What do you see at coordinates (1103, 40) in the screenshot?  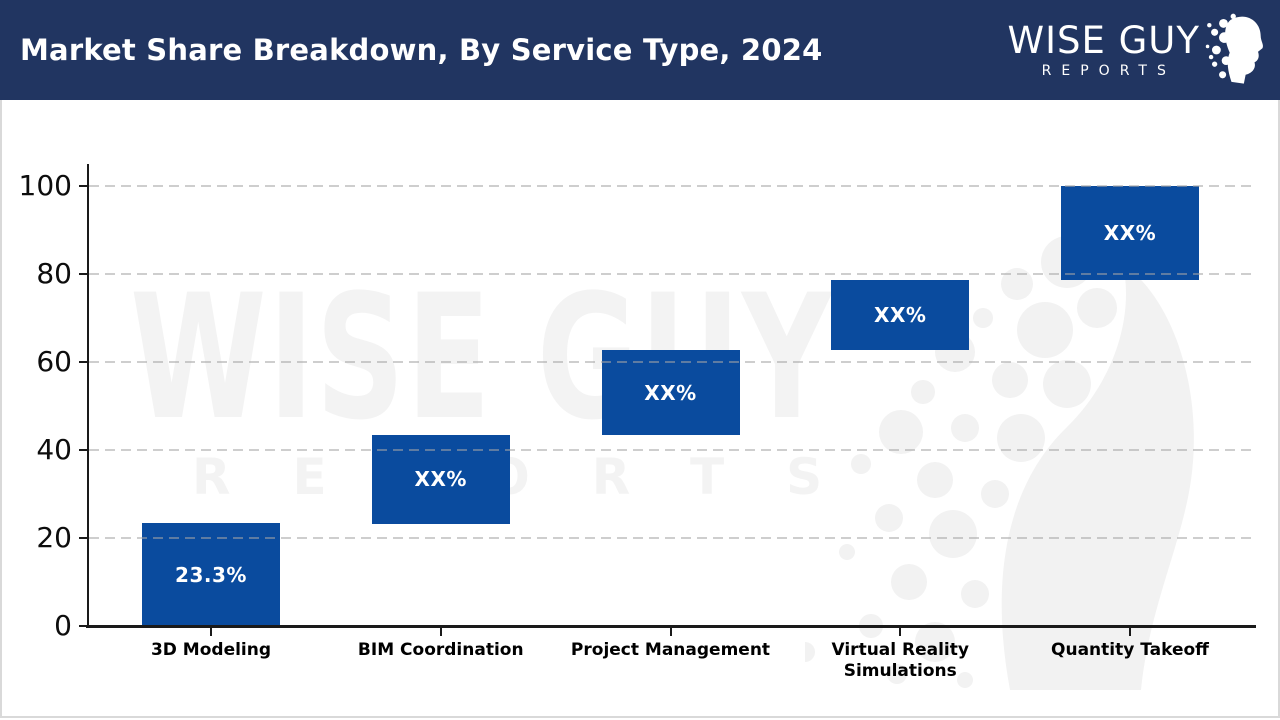 I see `logo-wiseguy-label: WISE GUY` at bounding box center [1103, 40].